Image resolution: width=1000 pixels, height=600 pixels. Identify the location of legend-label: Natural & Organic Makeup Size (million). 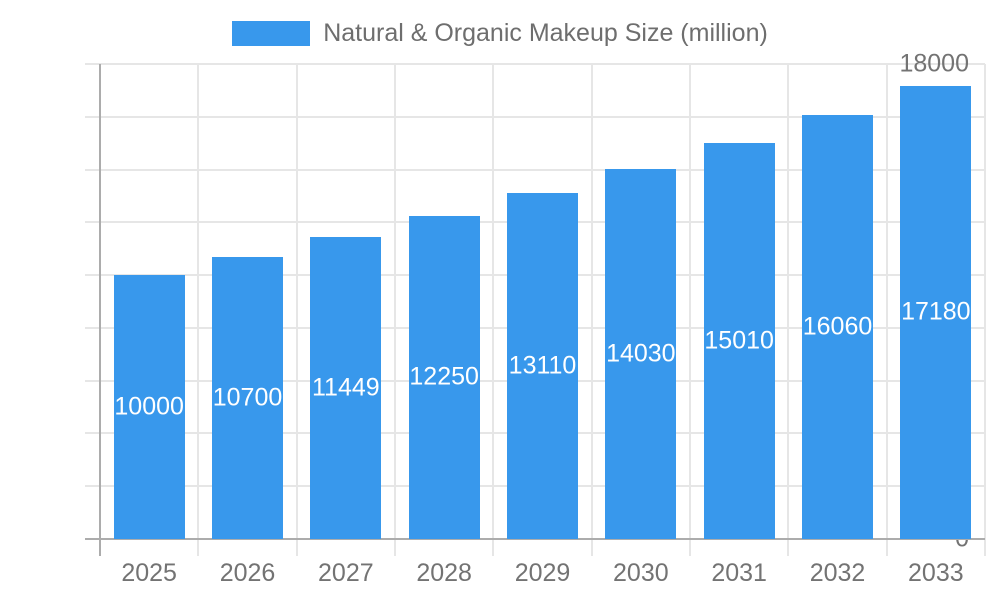
(545, 32).